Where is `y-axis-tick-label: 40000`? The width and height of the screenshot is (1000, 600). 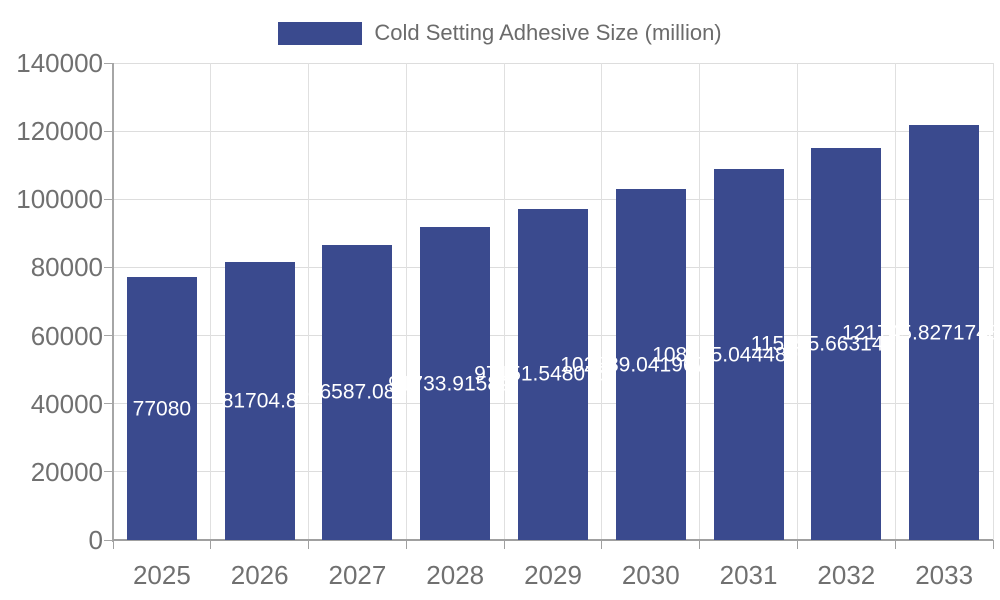 y-axis-tick-label: 40000 is located at coordinates (66, 403).